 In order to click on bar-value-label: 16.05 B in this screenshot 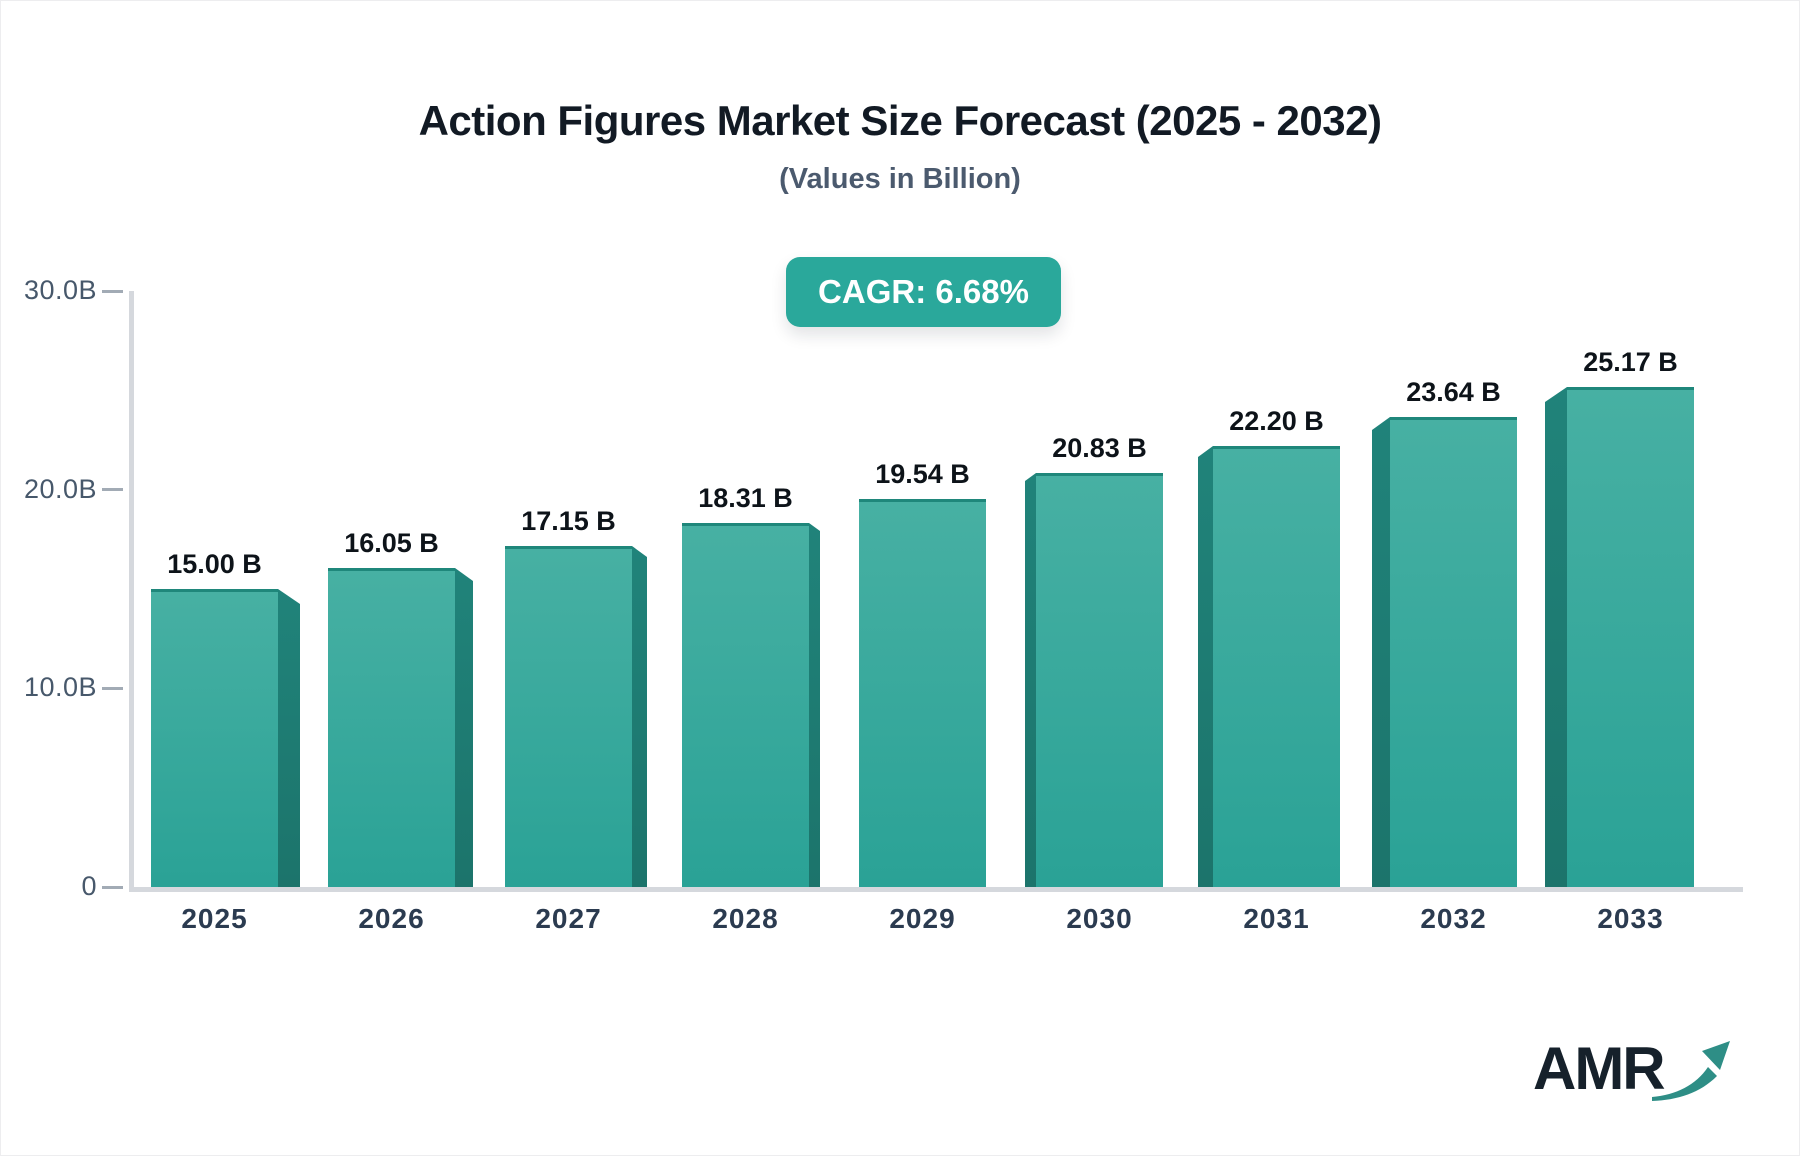, I will do `click(391, 543)`.